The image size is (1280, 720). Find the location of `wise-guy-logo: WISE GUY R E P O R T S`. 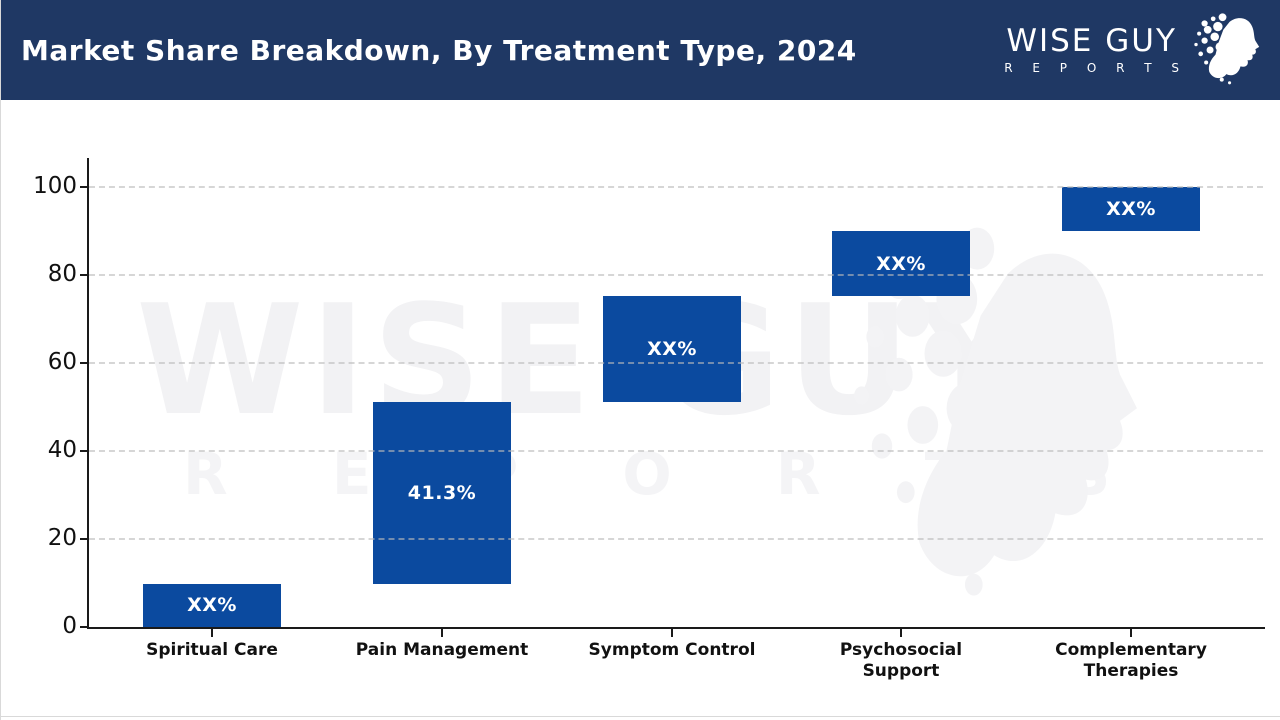

wise-guy-logo: WISE GUY R E P O R T S is located at coordinates (1131, 50).